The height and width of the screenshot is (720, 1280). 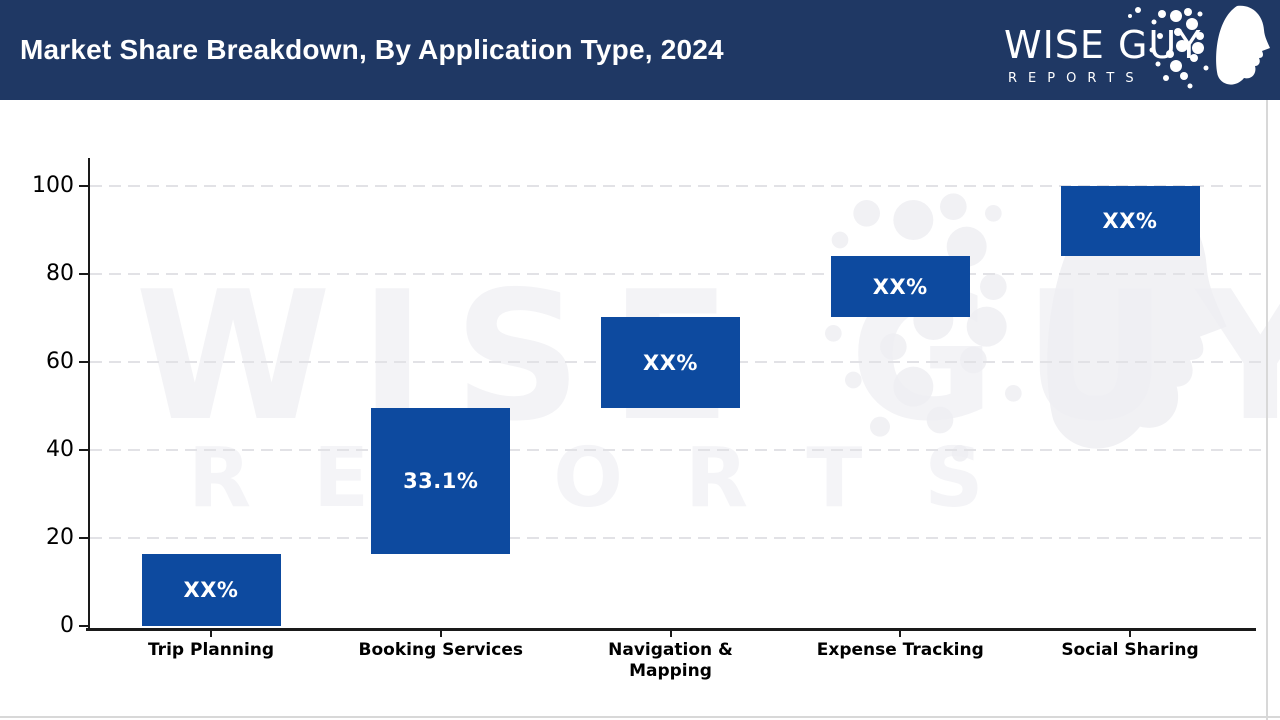 I want to click on x-tick-label-booking-services: Booking Services, so click(x=440, y=650).